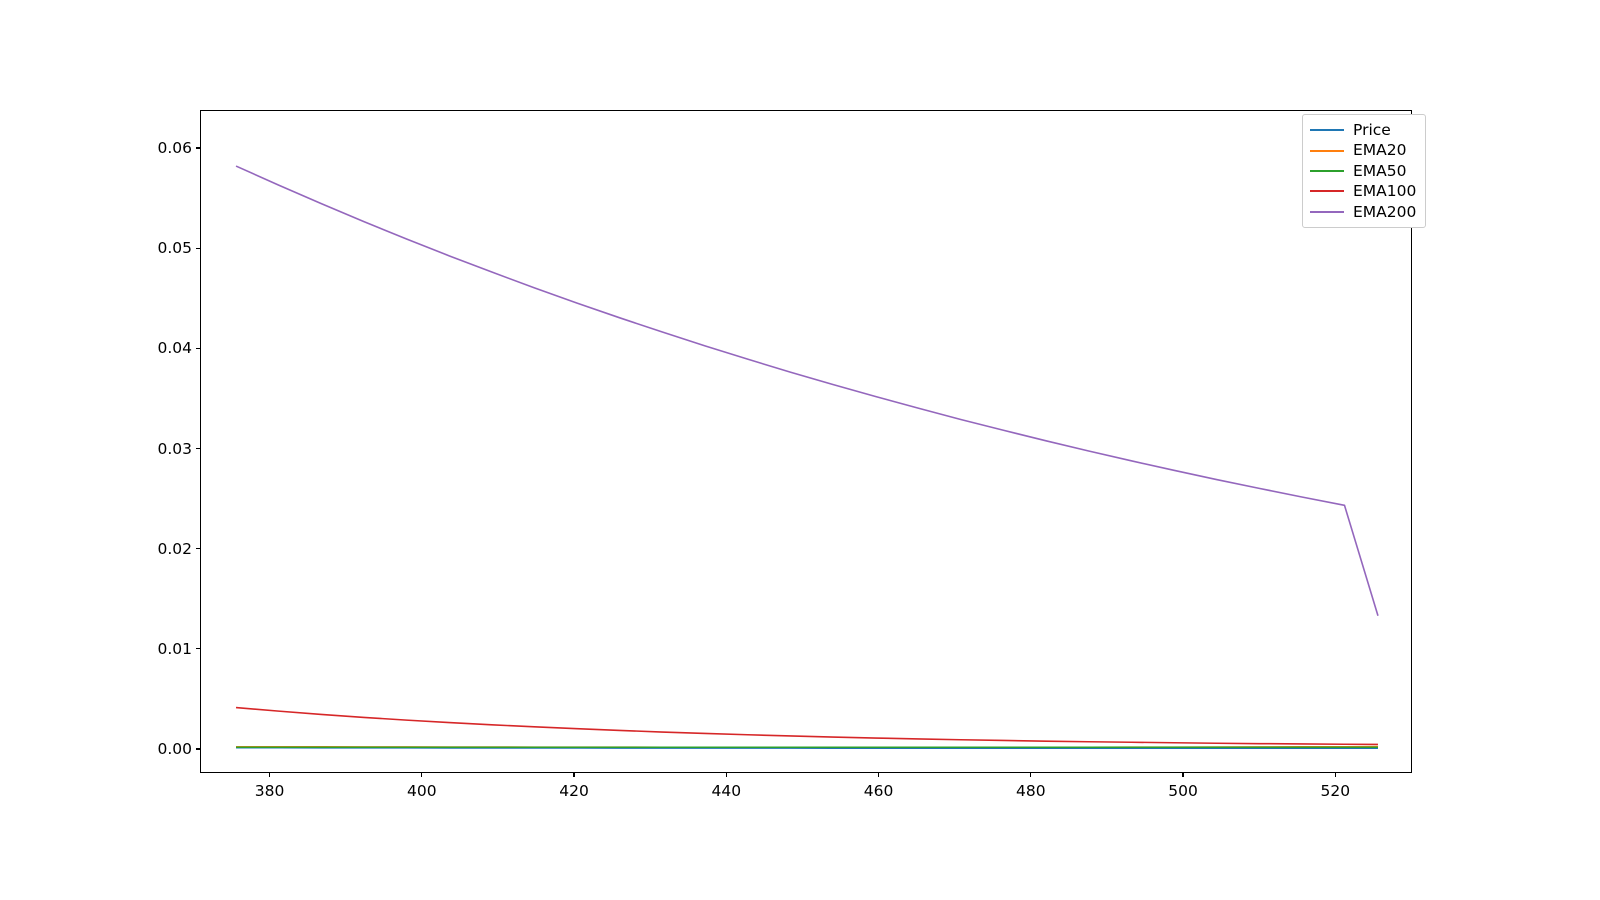 This screenshot has height=900, width=1600. What do you see at coordinates (174, 548) in the screenshot?
I see `y-tick-label: 0.02` at bounding box center [174, 548].